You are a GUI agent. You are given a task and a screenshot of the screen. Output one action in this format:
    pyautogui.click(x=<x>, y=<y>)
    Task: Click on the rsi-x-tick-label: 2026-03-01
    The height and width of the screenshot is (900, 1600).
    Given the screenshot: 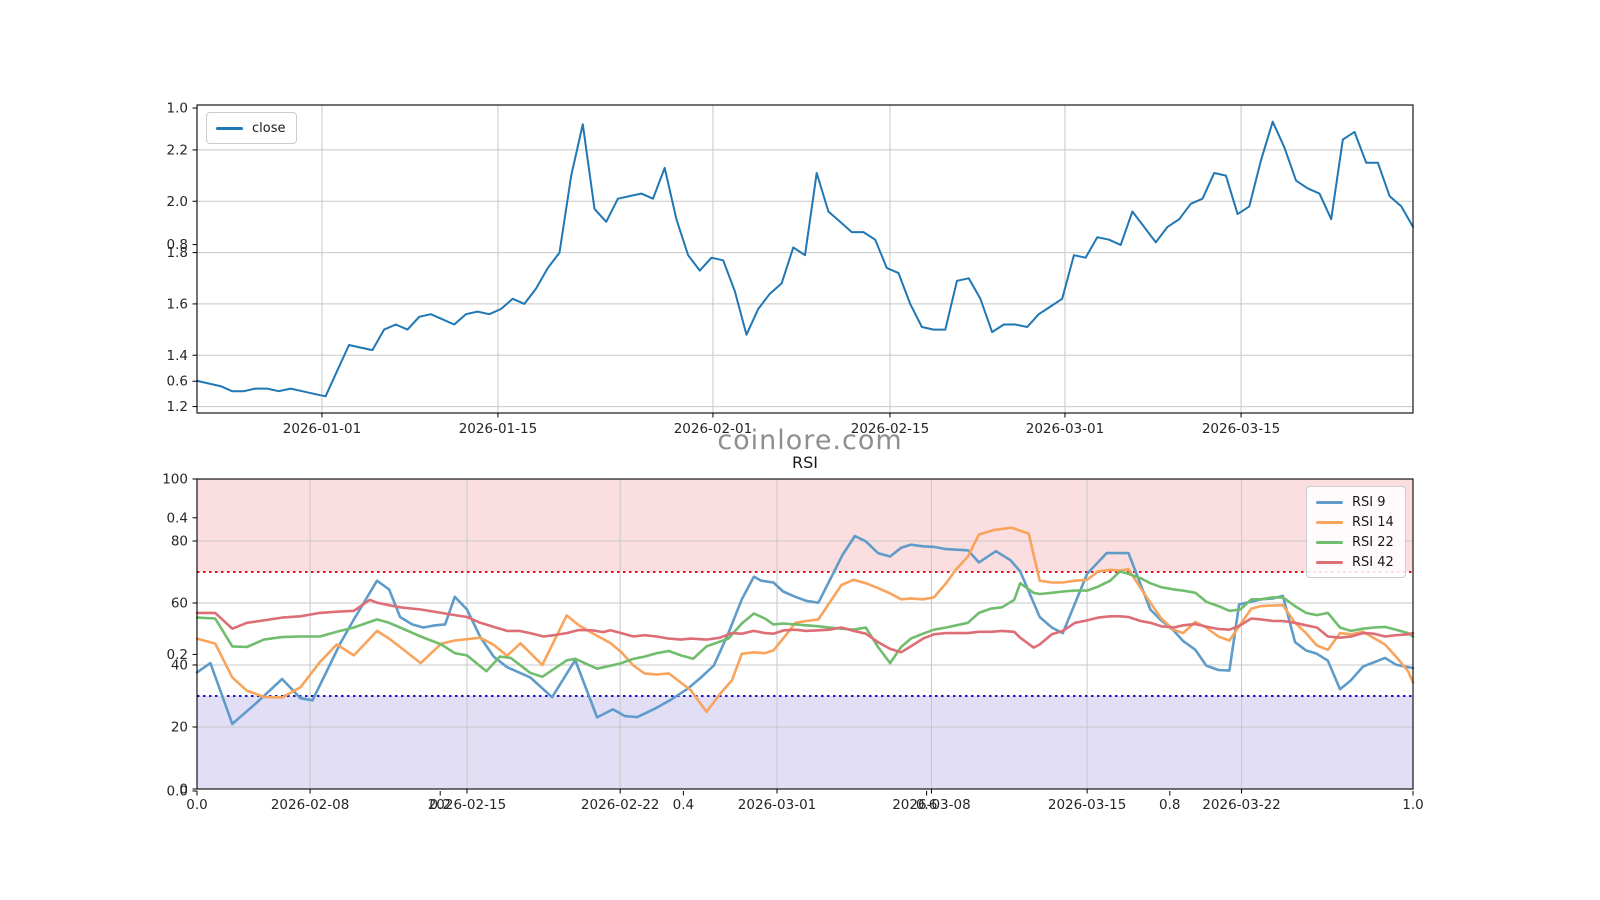 What is the action you would take?
    pyautogui.click(x=777, y=805)
    